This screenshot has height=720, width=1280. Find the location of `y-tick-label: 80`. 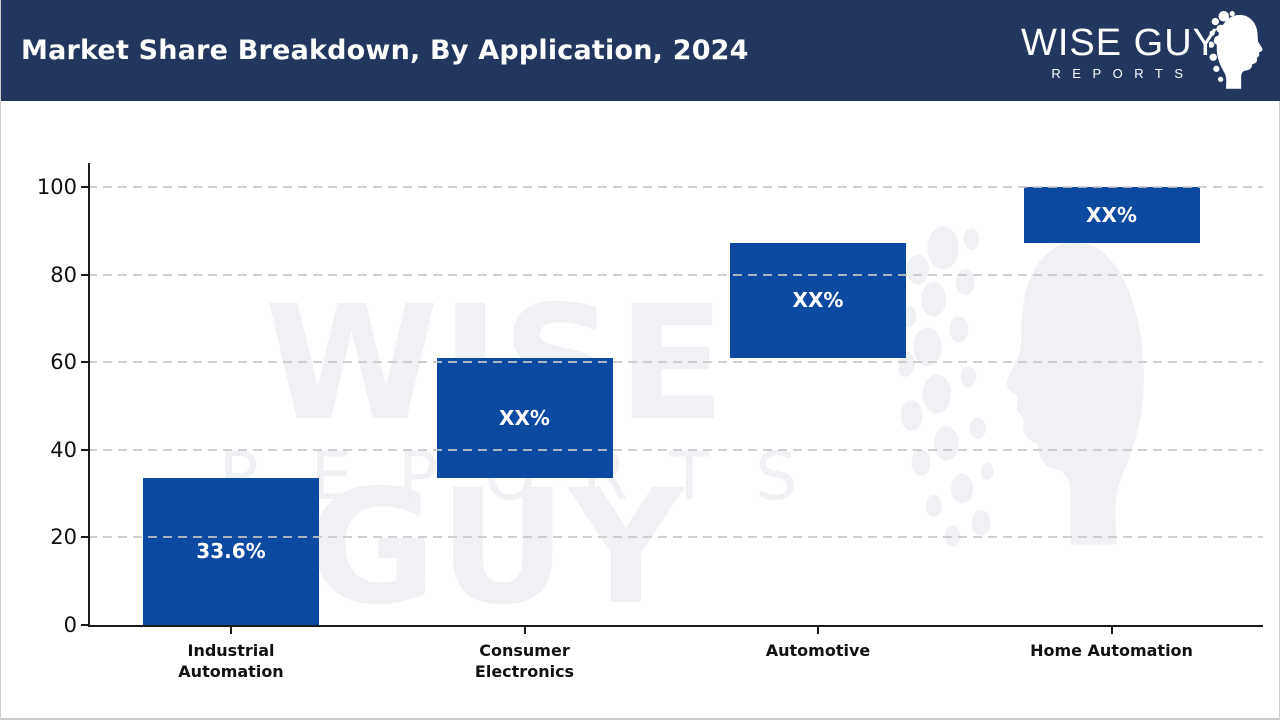

y-tick-label: 80 is located at coordinates (63, 274).